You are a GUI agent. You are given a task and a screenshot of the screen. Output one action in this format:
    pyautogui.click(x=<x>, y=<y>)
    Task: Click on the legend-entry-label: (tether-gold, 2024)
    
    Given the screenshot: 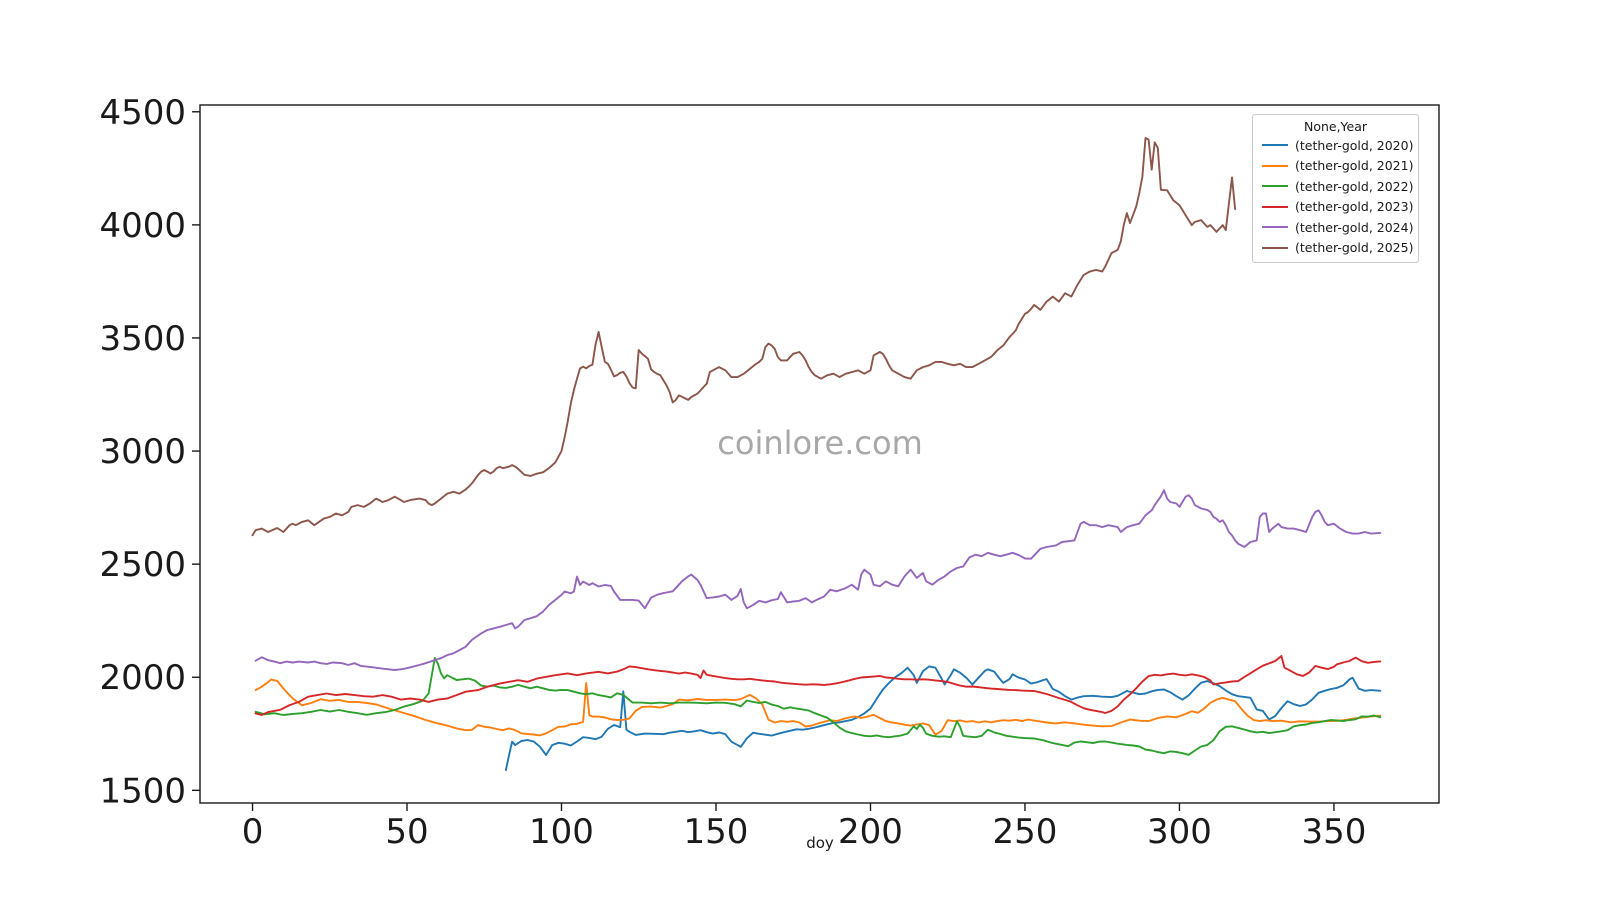 What is the action you would take?
    pyautogui.click(x=1354, y=227)
    